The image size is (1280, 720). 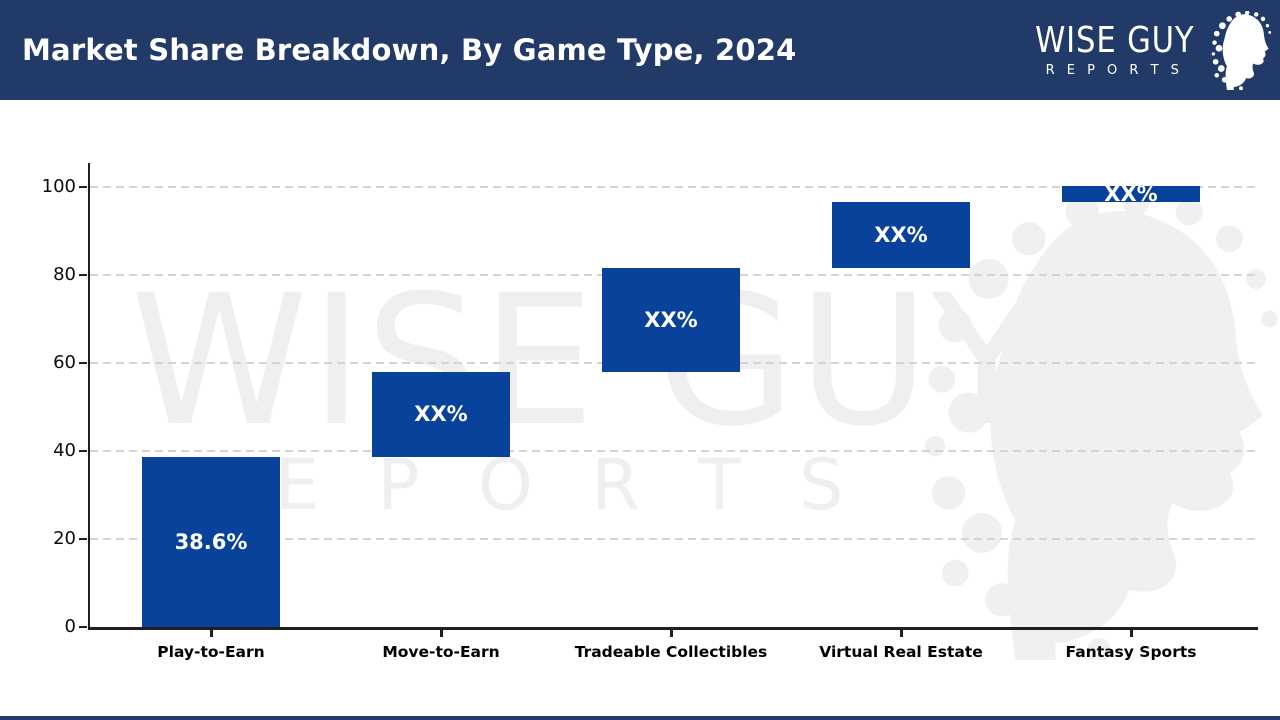 I want to click on y-tick-label-20: 20, so click(x=64, y=538).